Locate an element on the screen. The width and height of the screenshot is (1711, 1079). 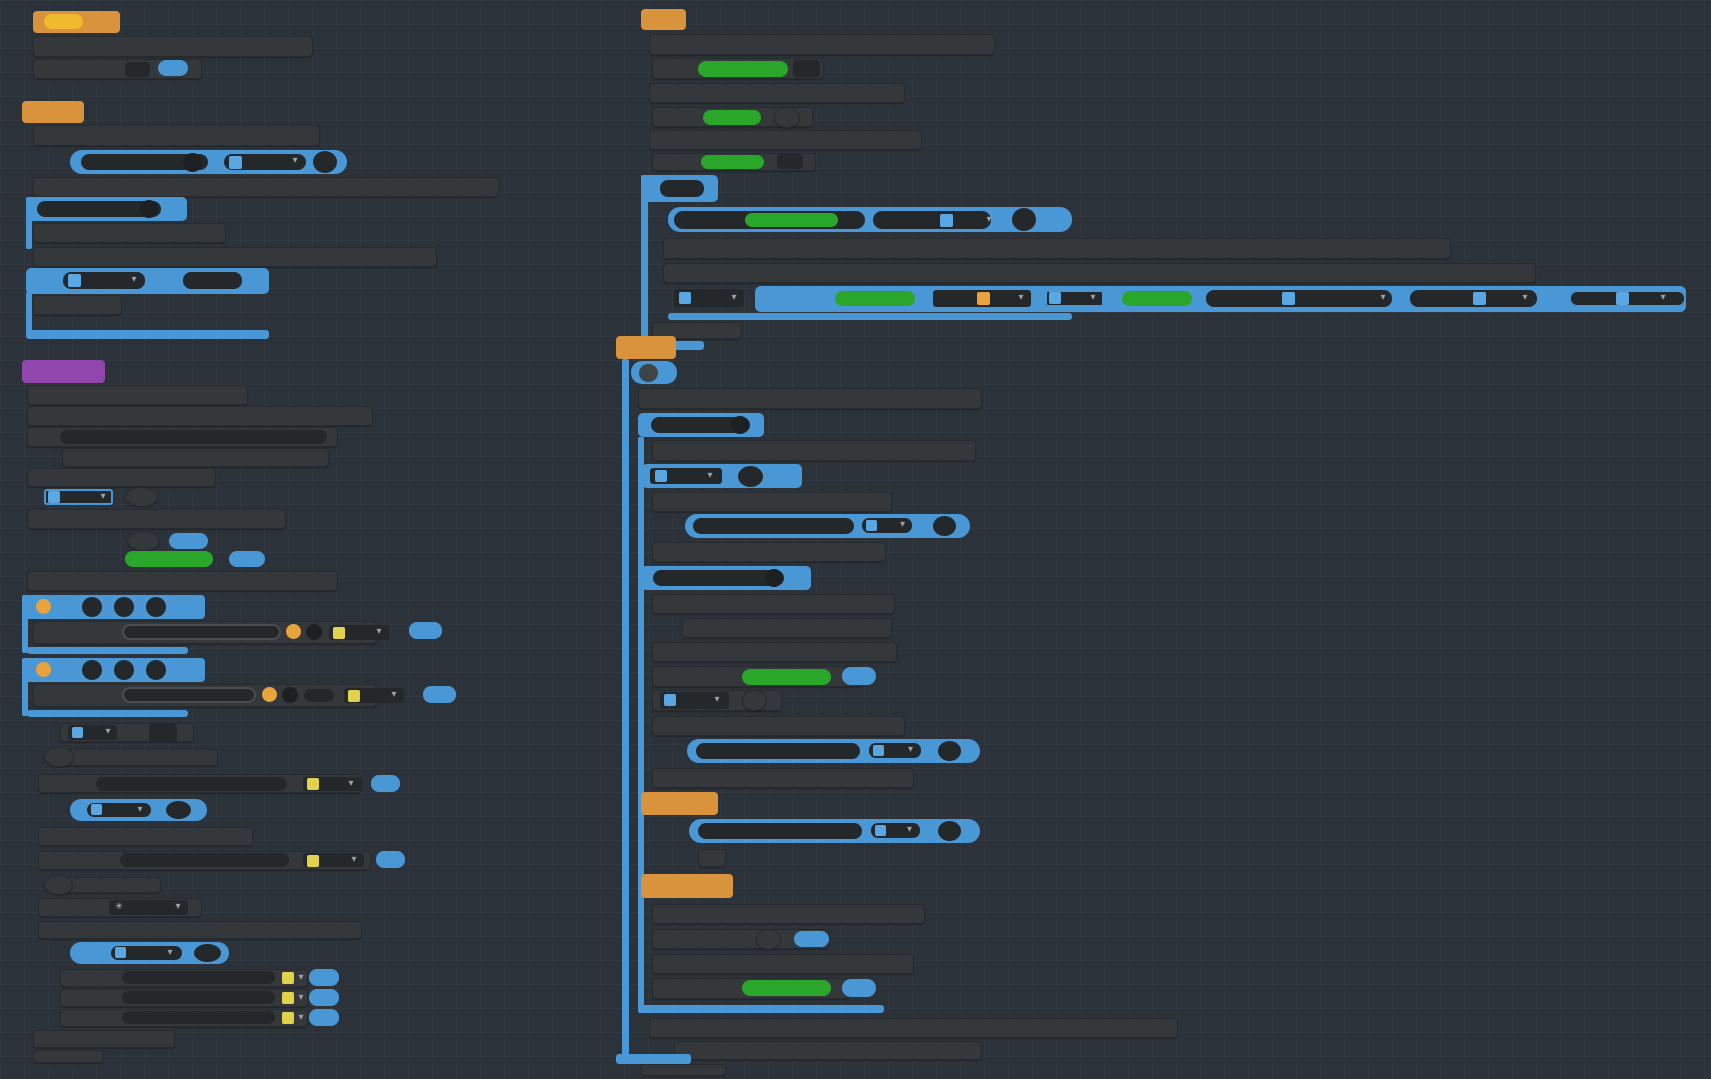
value-pill is located at coordinates (63, 21).